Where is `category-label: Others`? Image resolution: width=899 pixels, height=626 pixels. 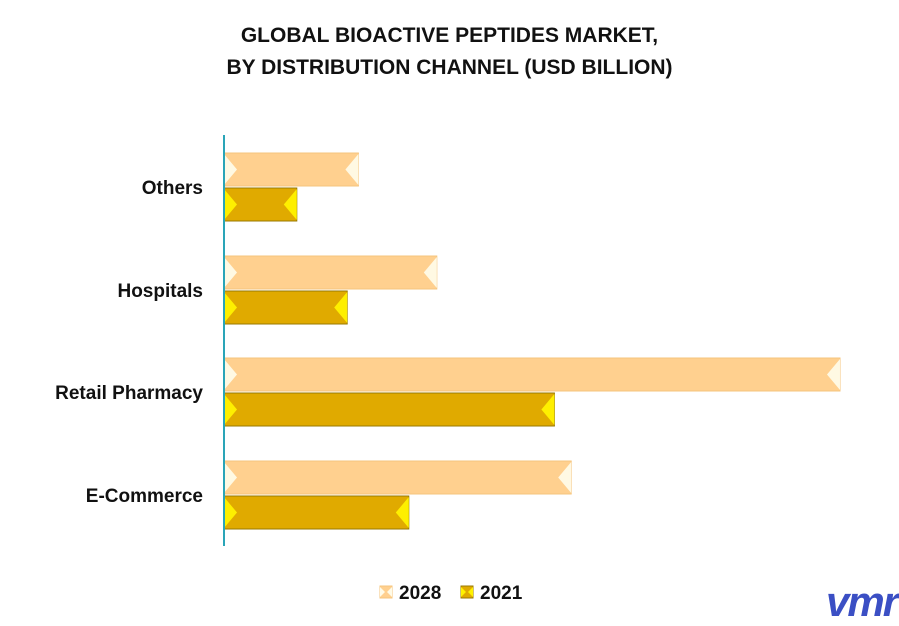 category-label: Others is located at coordinates (172, 188).